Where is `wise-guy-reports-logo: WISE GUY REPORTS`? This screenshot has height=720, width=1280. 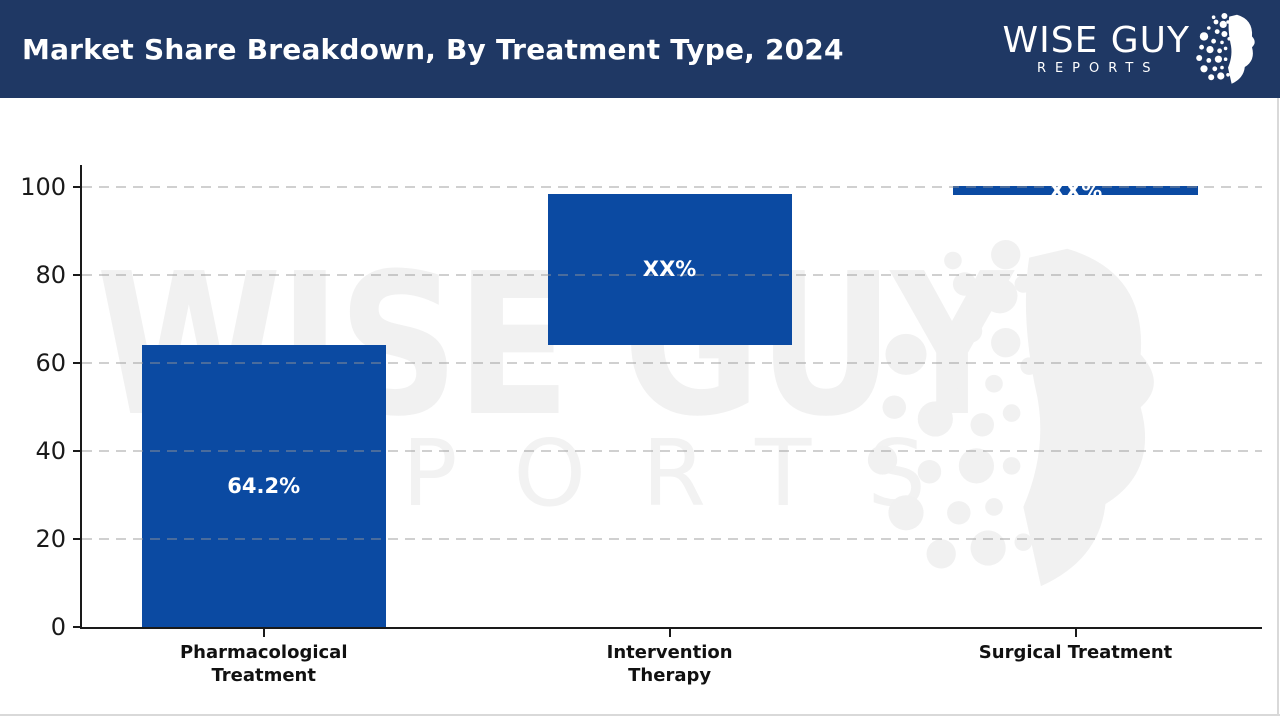
wise-guy-reports-logo: WISE GUY REPORTS is located at coordinates (1131, 49).